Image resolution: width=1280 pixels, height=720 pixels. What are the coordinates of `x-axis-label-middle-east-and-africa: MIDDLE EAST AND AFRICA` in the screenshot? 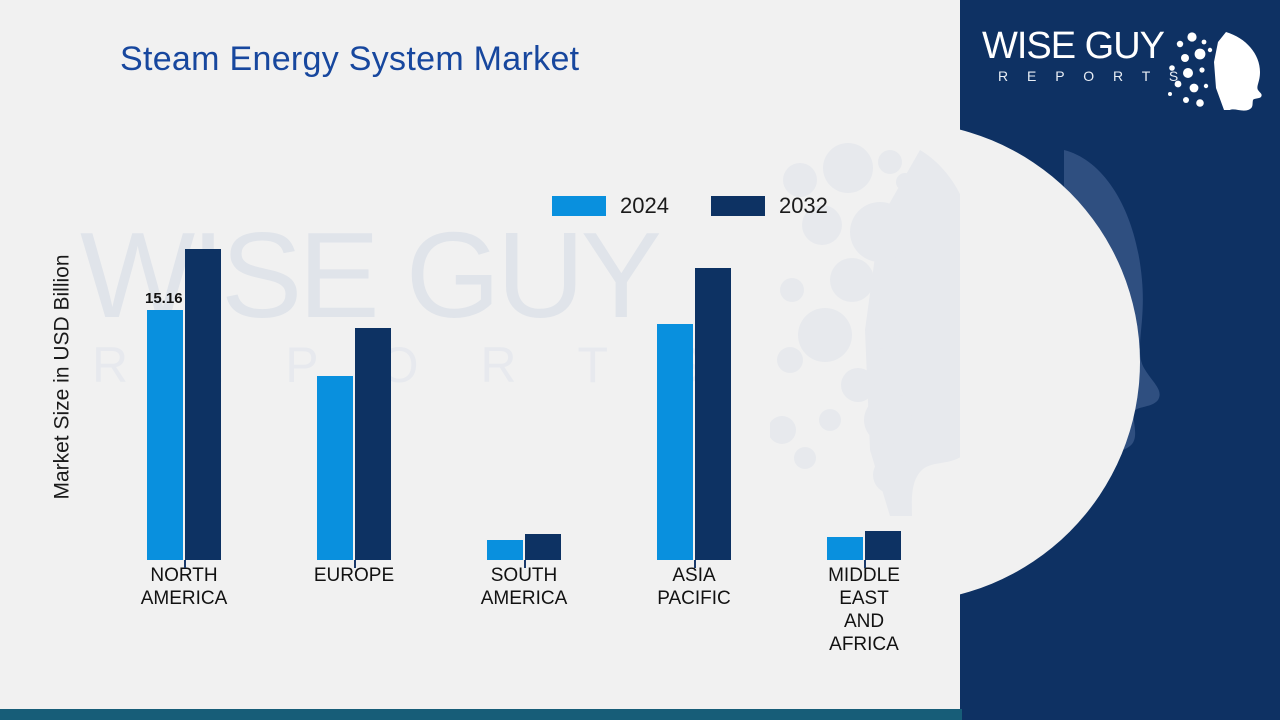 It's located at (864, 610).